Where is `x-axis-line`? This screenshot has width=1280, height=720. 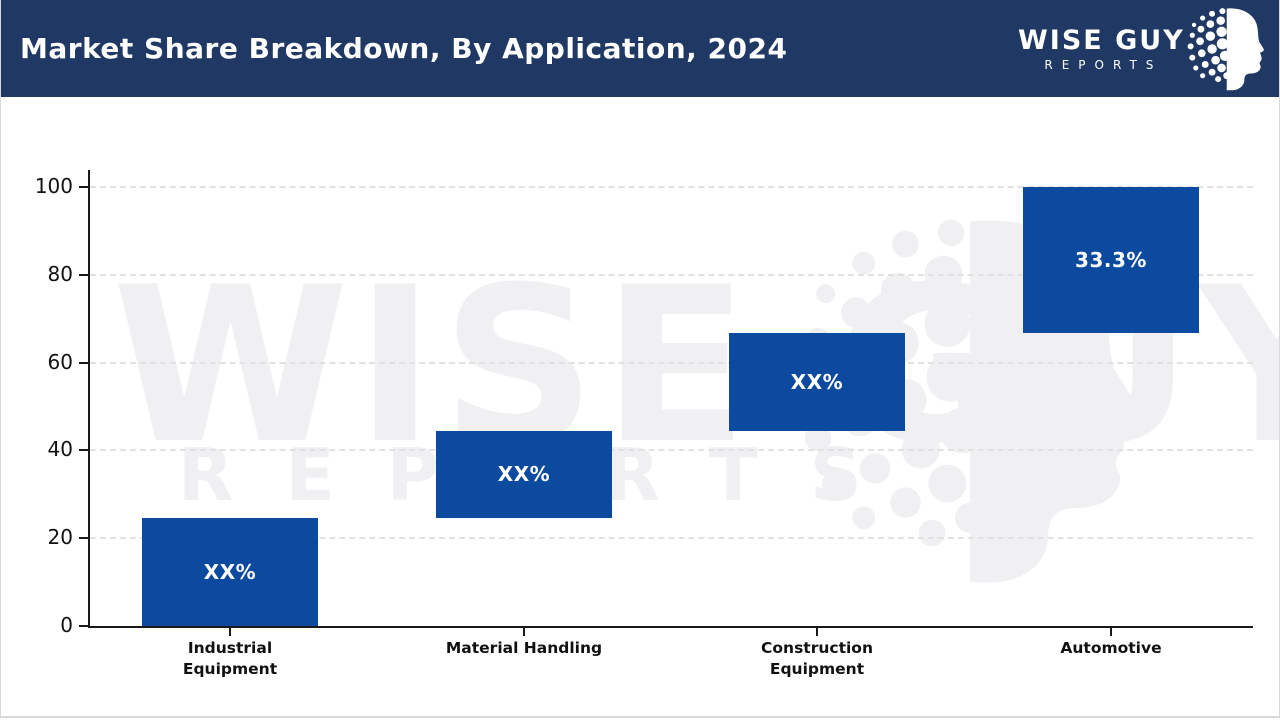 x-axis-line is located at coordinates (670, 627).